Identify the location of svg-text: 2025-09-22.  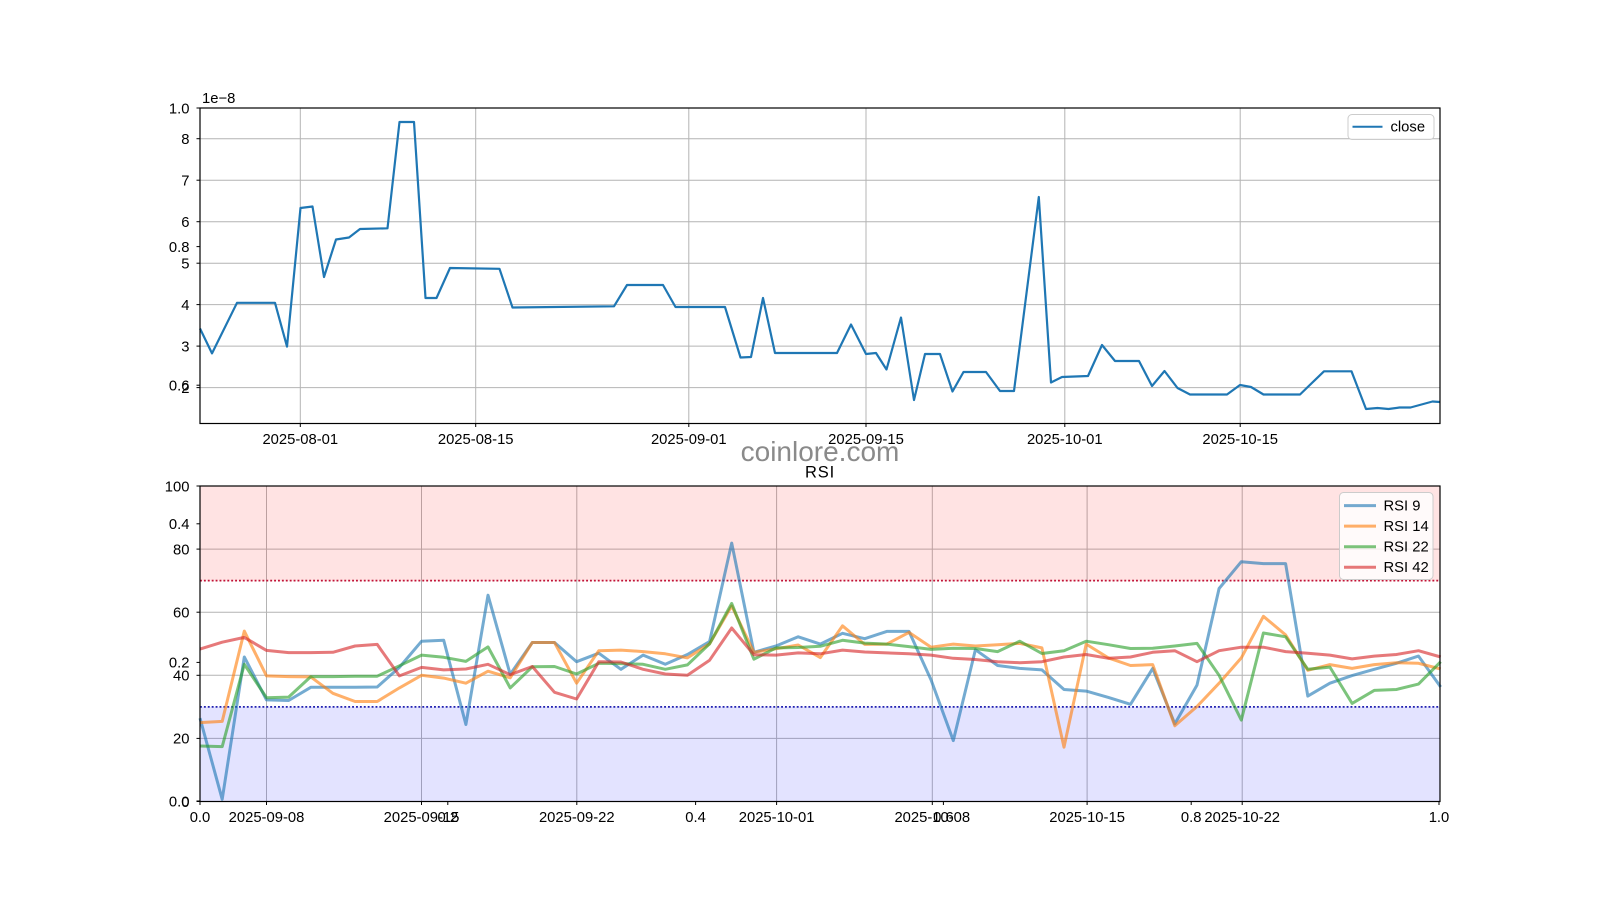
(577, 818).